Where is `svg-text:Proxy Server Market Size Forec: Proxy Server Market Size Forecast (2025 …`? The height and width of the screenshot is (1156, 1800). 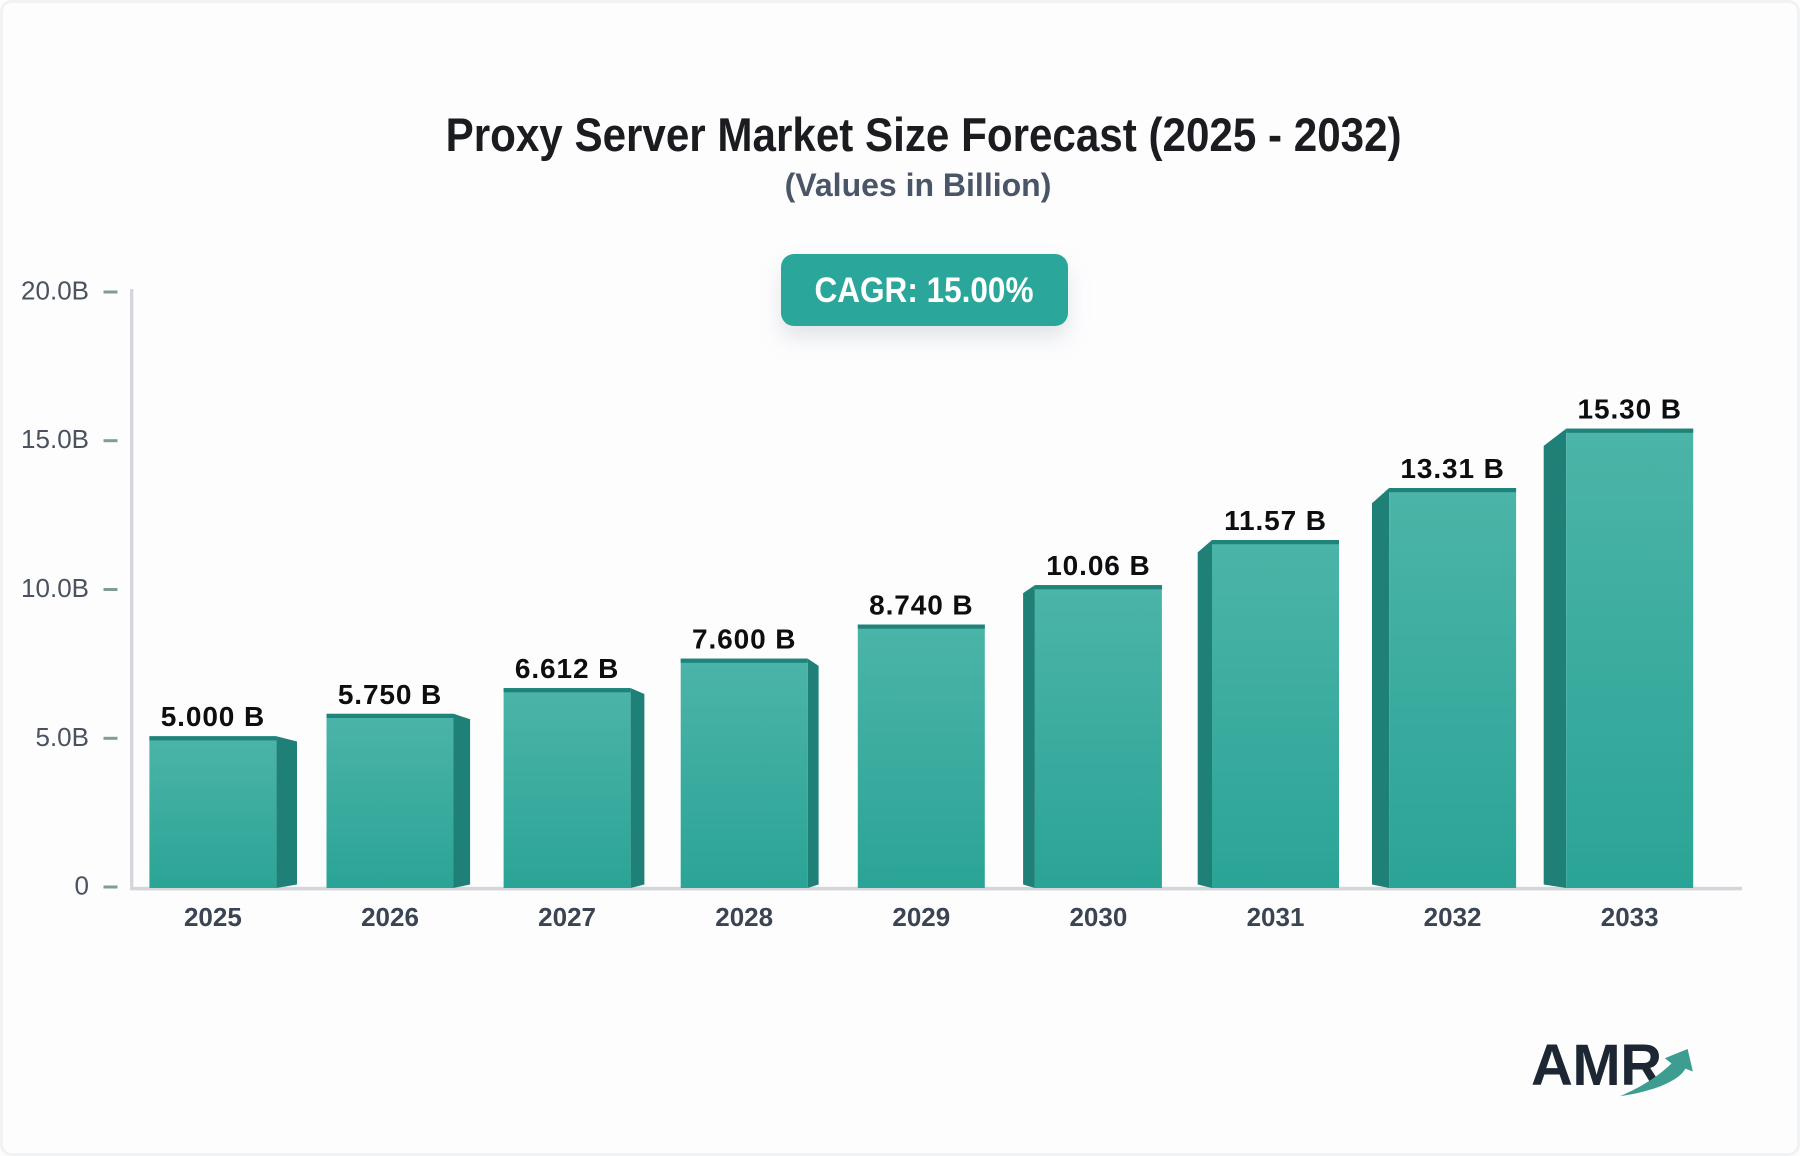
svg-text:Proxy Server Market Size Forec: Proxy Server Market Size Forecast (2025 … is located at coordinates (924, 134).